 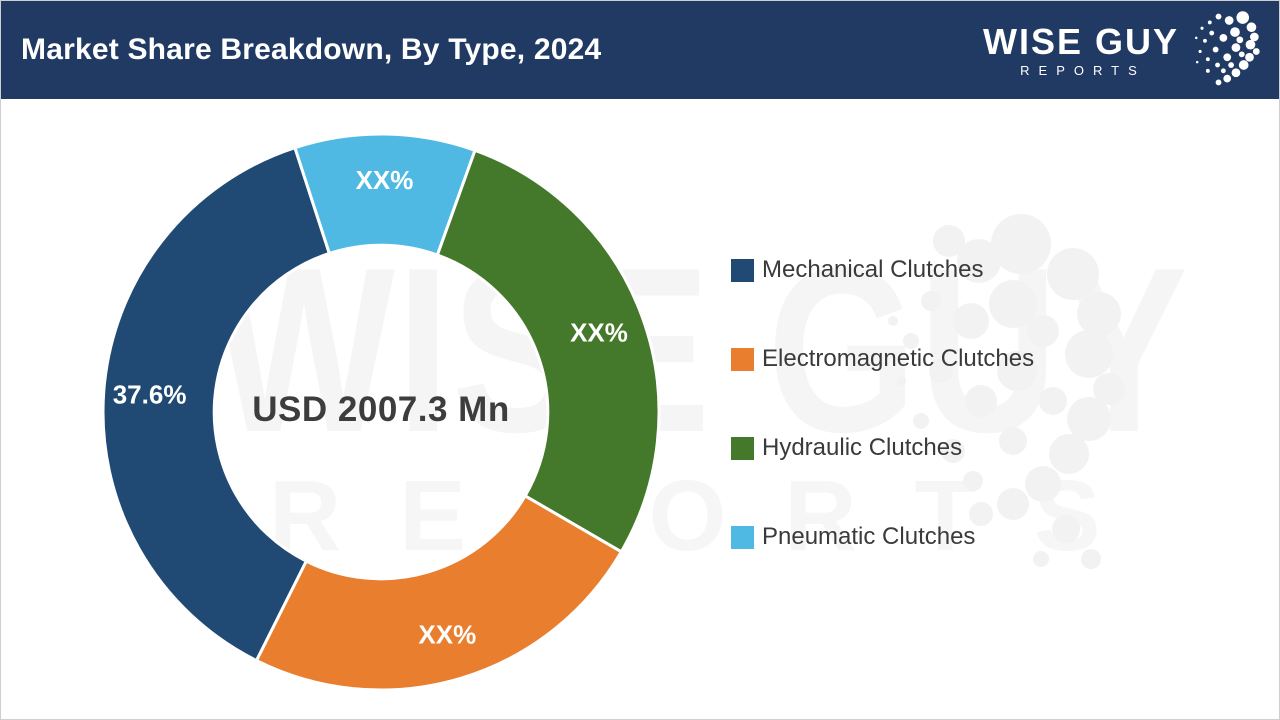 I want to click on wiseguy-logo: WISE GUY REPORTS, so click(x=1124, y=50).